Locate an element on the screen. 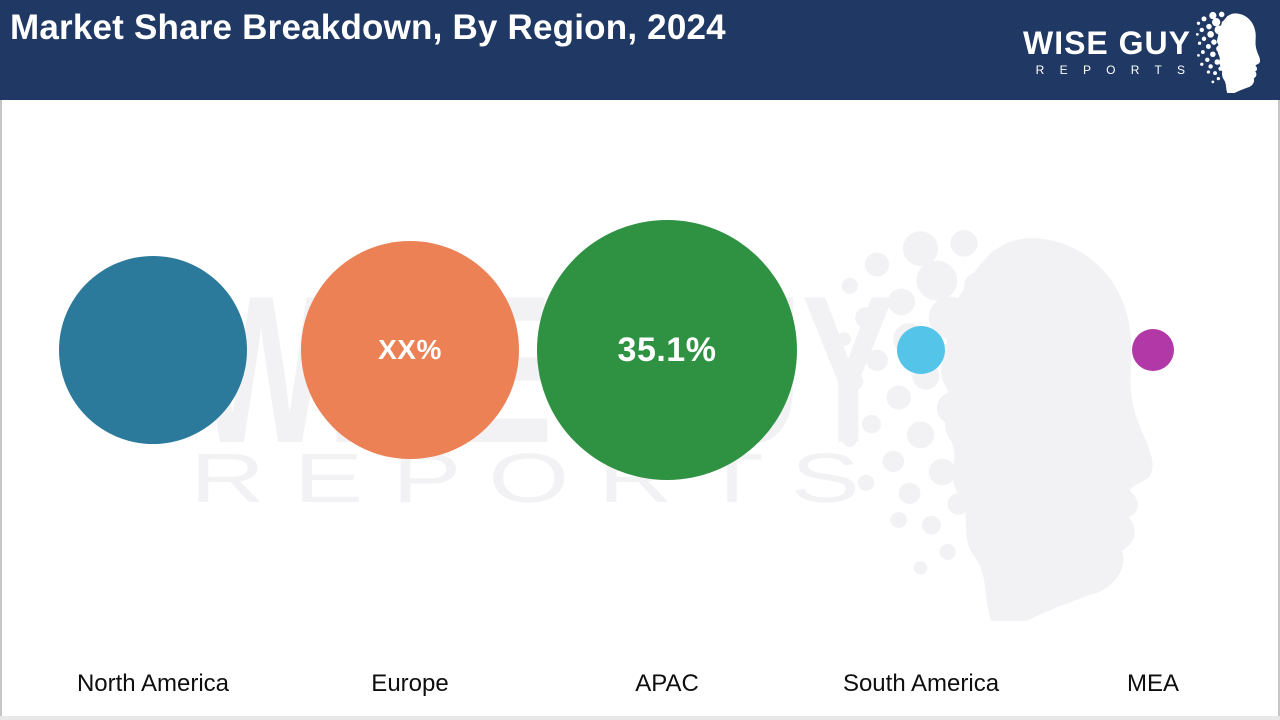 The image size is (1280, 720). right-edge-line is located at coordinates (1279, 410).